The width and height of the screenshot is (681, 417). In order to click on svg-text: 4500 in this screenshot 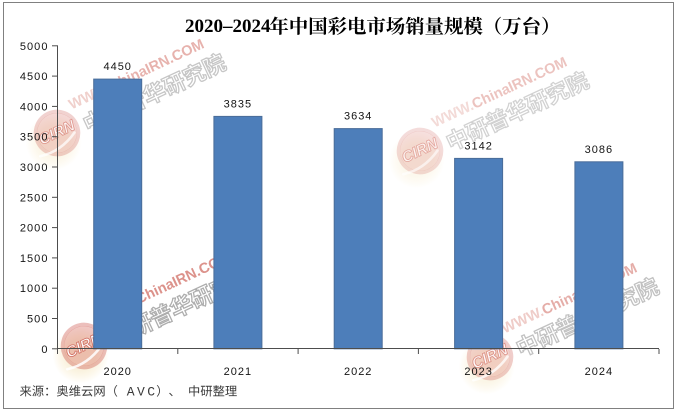, I will do `click(34, 77)`.